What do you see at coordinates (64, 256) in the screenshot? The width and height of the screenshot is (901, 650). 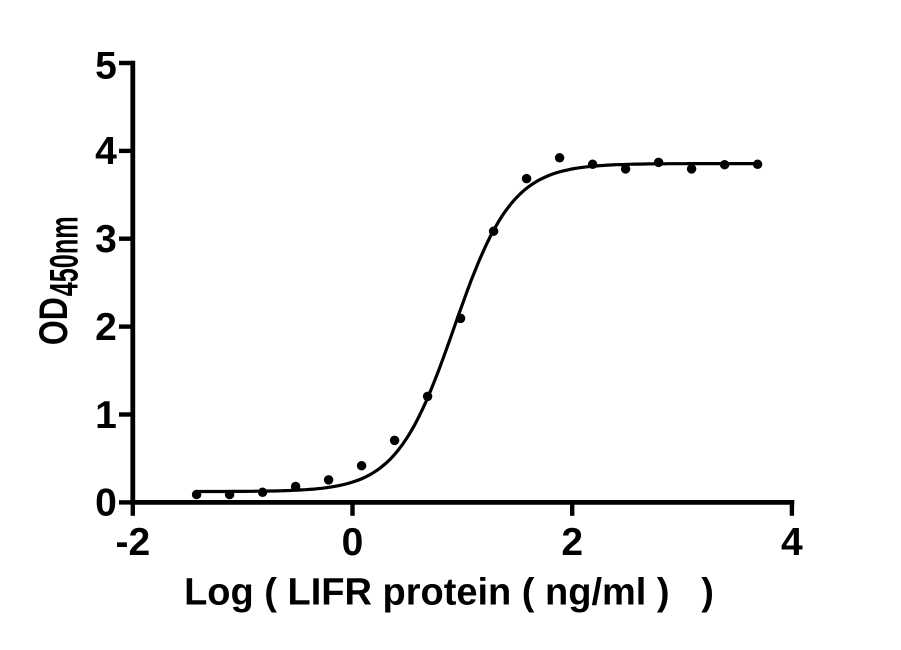 I see `svg-text: 450nm` at bounding box center [64, 256].